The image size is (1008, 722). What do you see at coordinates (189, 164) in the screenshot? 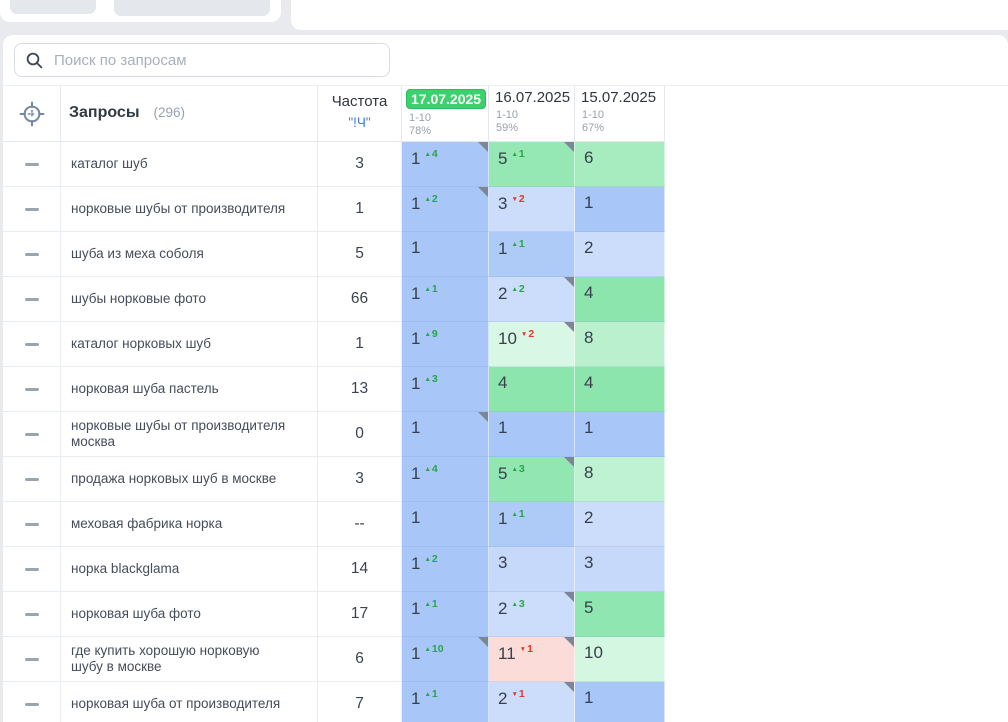
I see `query-cell: каталог шуб` at bounding box center [189, 164].